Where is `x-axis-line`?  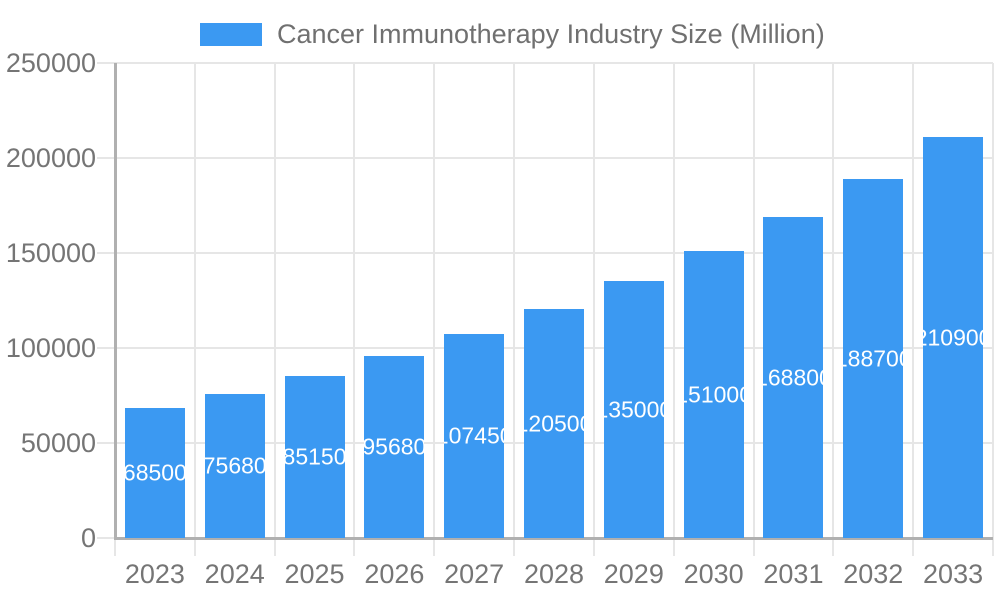 x-axis-line is located at coordinates (554, 538).